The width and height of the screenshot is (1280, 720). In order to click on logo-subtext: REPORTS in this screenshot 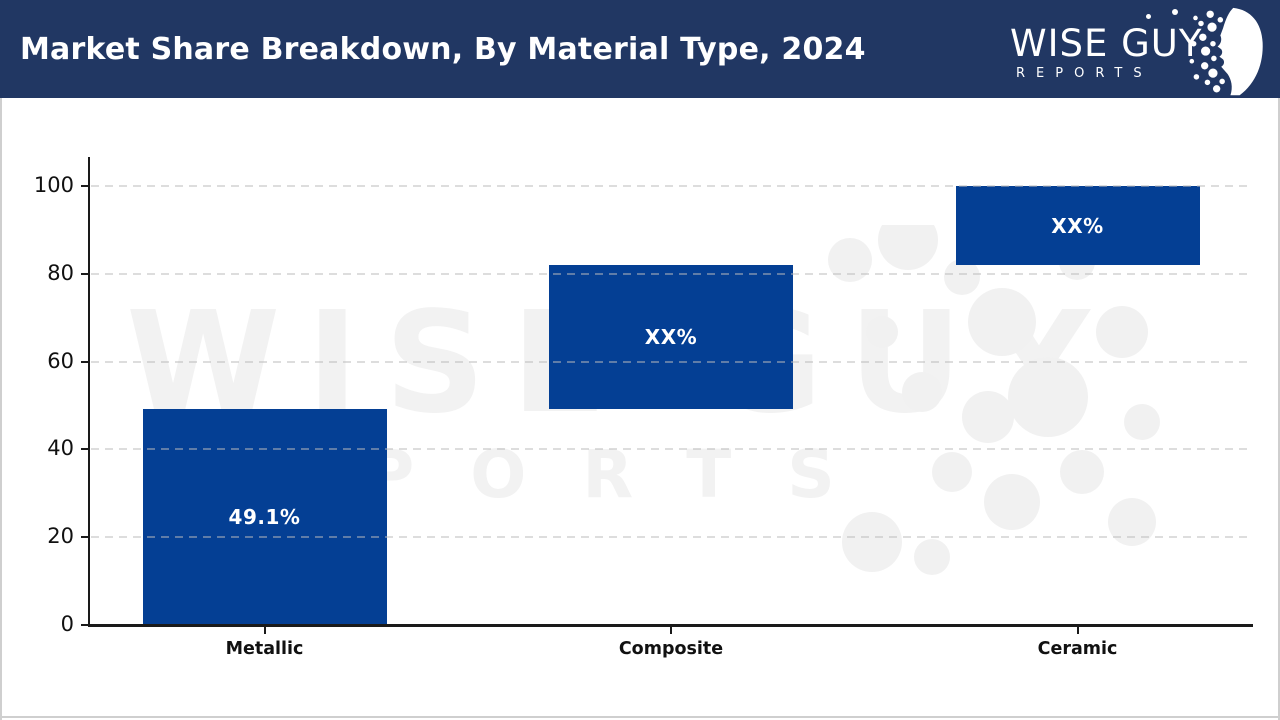, I will do `click(1084, 73)`.